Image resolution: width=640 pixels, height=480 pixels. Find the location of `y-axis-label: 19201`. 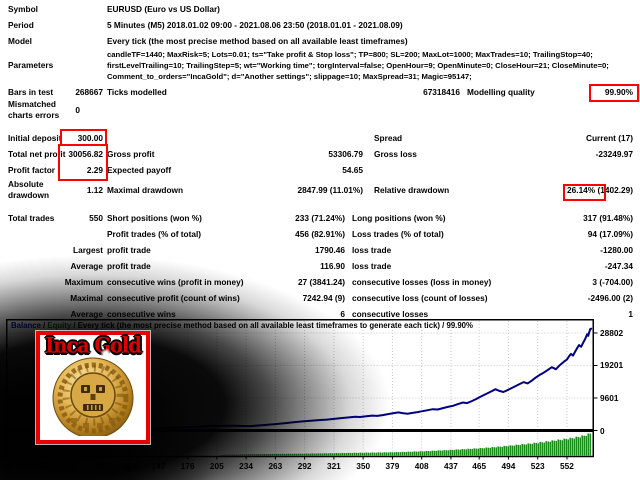

y-axis-label: 19201 is located at coordinates (612, 365).